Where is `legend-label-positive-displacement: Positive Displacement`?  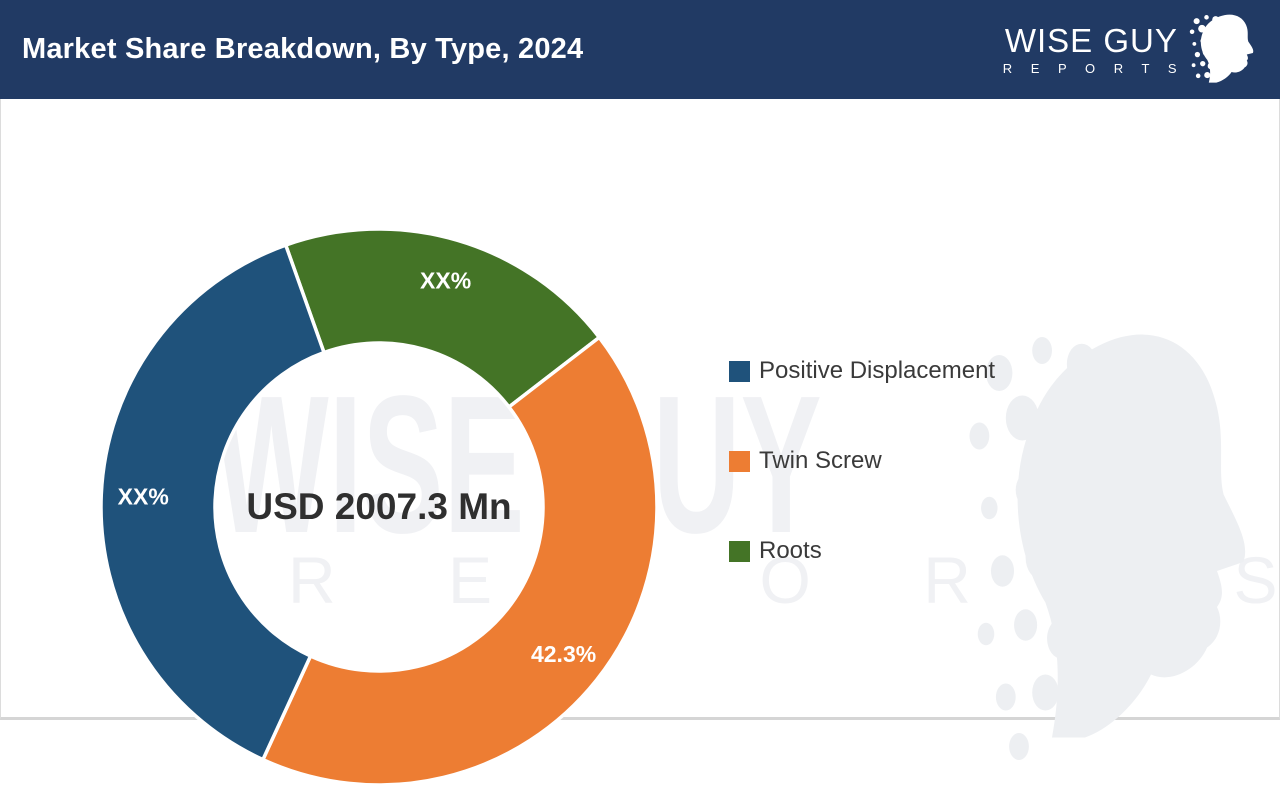 legend-label-positive-displacement: Positive Displacement is located at coordinates (877, 370).